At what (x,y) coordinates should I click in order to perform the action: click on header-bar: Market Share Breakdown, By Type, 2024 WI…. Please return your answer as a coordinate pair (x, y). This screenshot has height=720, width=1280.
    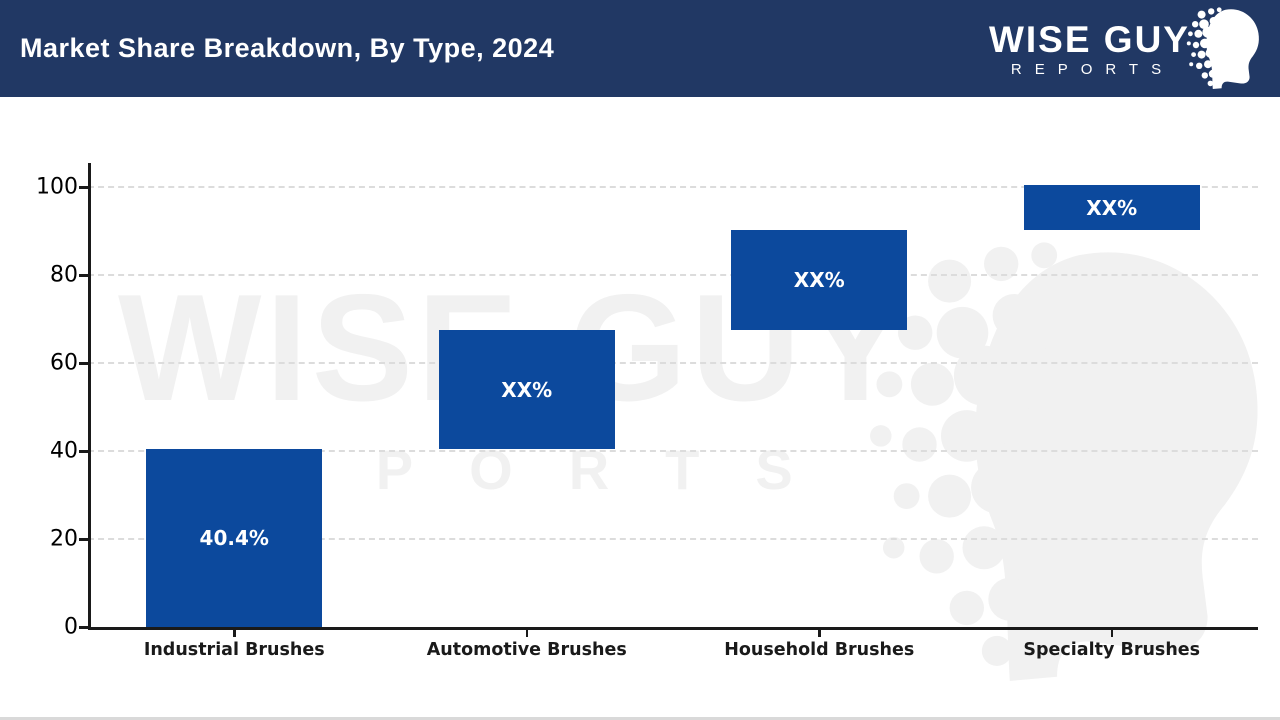
    Looking at the image, I should click on (640, 48).